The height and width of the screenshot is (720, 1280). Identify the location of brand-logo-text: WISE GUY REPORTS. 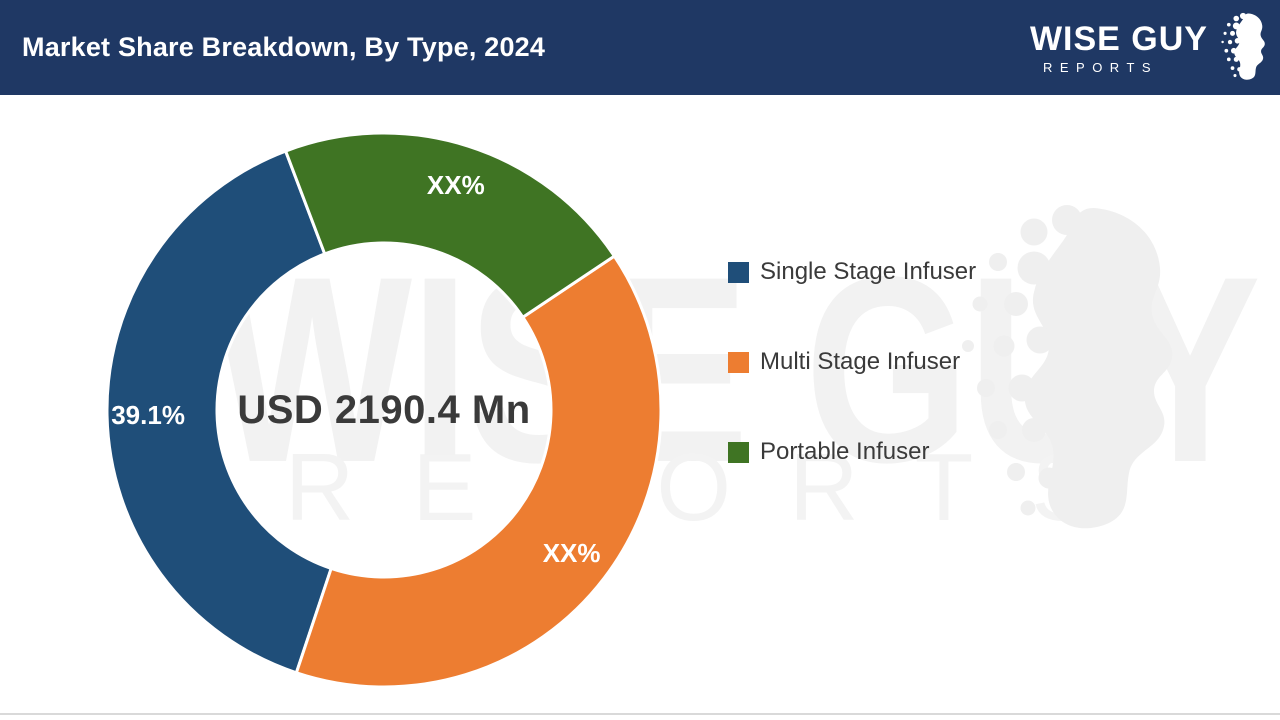
(1119, 48).